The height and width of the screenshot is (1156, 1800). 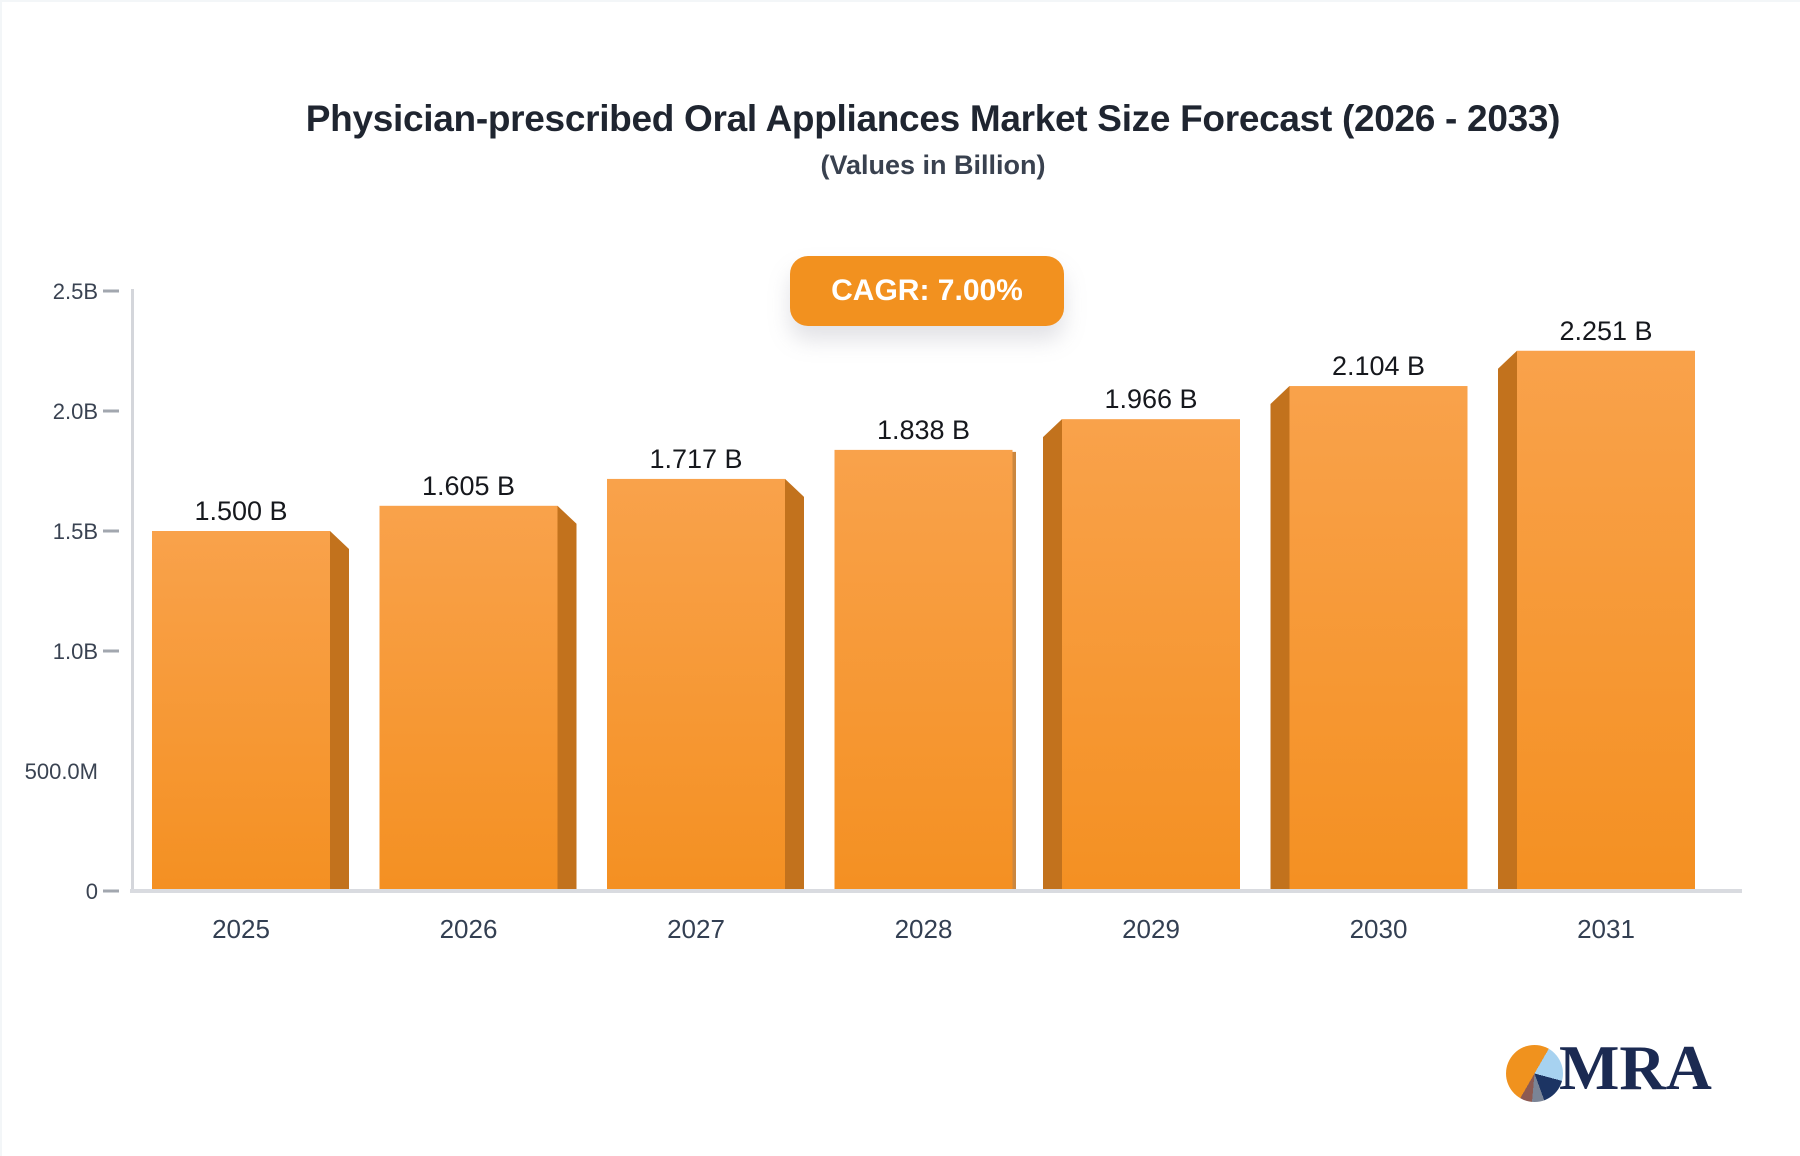 I want to click on x-axis-label: 2025, so click(x=241, y=929).